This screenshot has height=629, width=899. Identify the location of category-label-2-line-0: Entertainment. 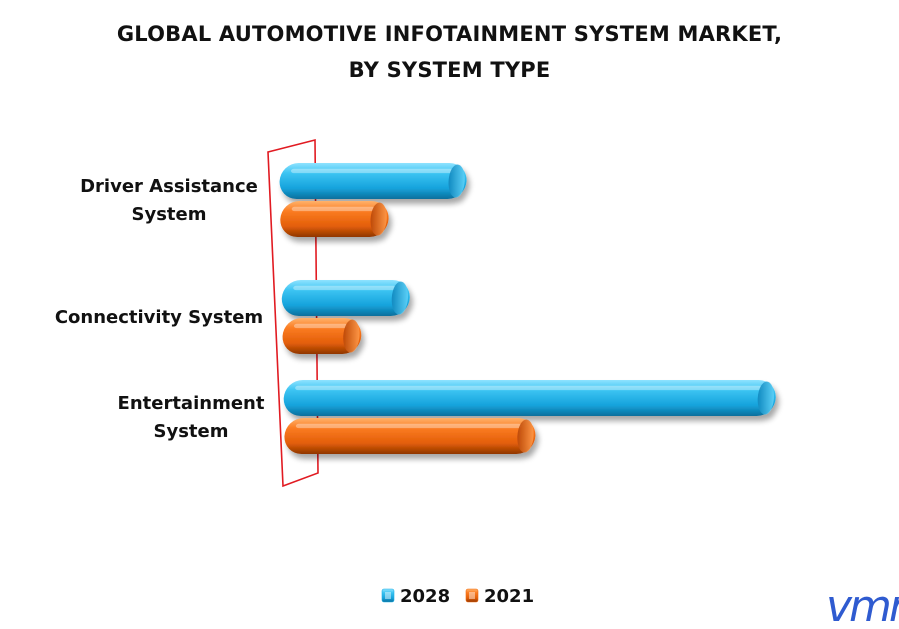
(191, 403).